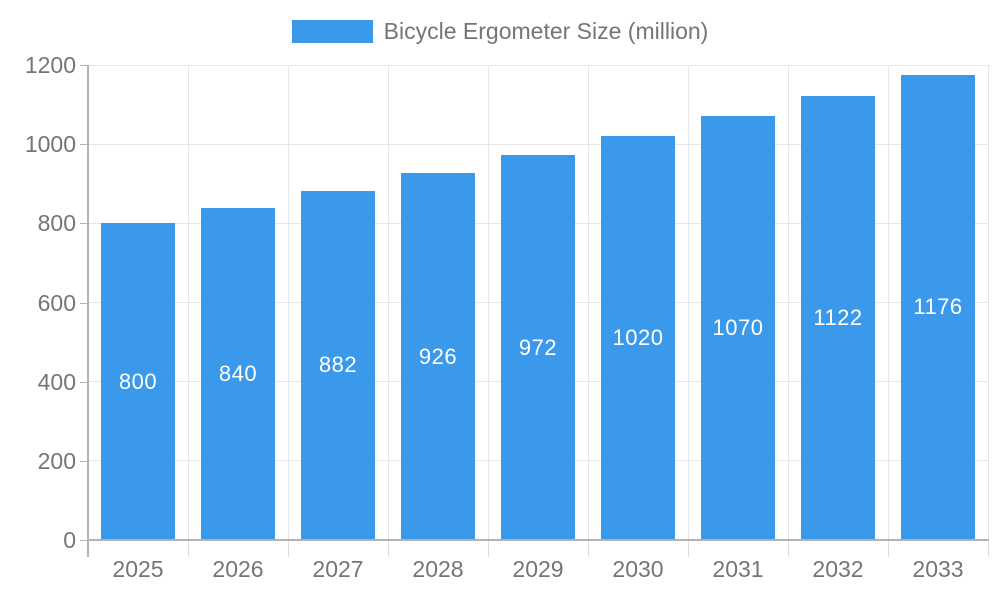 The width and height of the screenshot is (1000, 600). What do you see at coordinates (538, 540) in the screenshot?
I see `x-axis-line` at bounding box center [538, 540].